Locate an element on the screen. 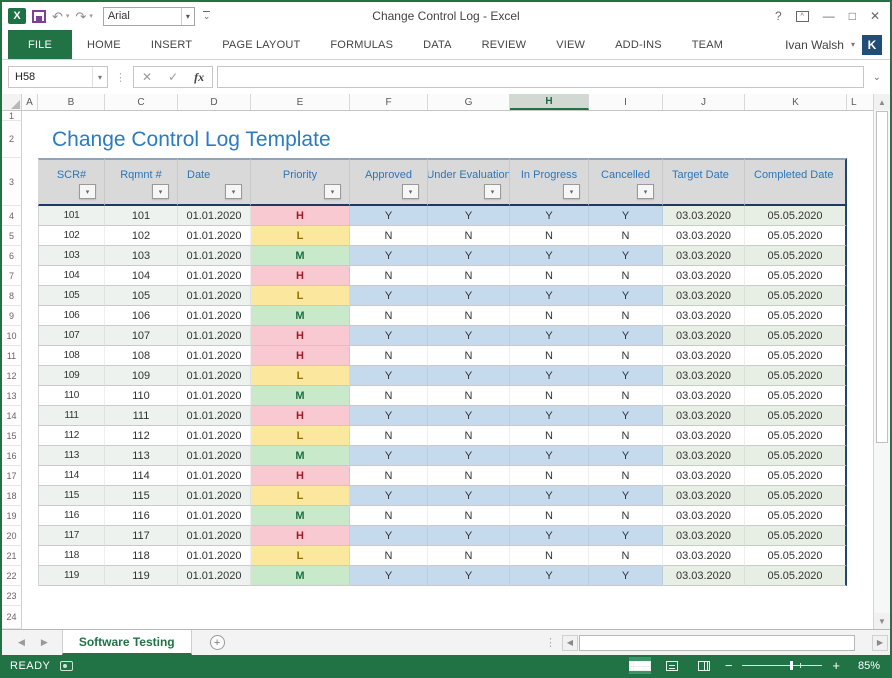 This screenshot has height=678, width=892. row-number-16: 16 is located at coordinates (12, 456).